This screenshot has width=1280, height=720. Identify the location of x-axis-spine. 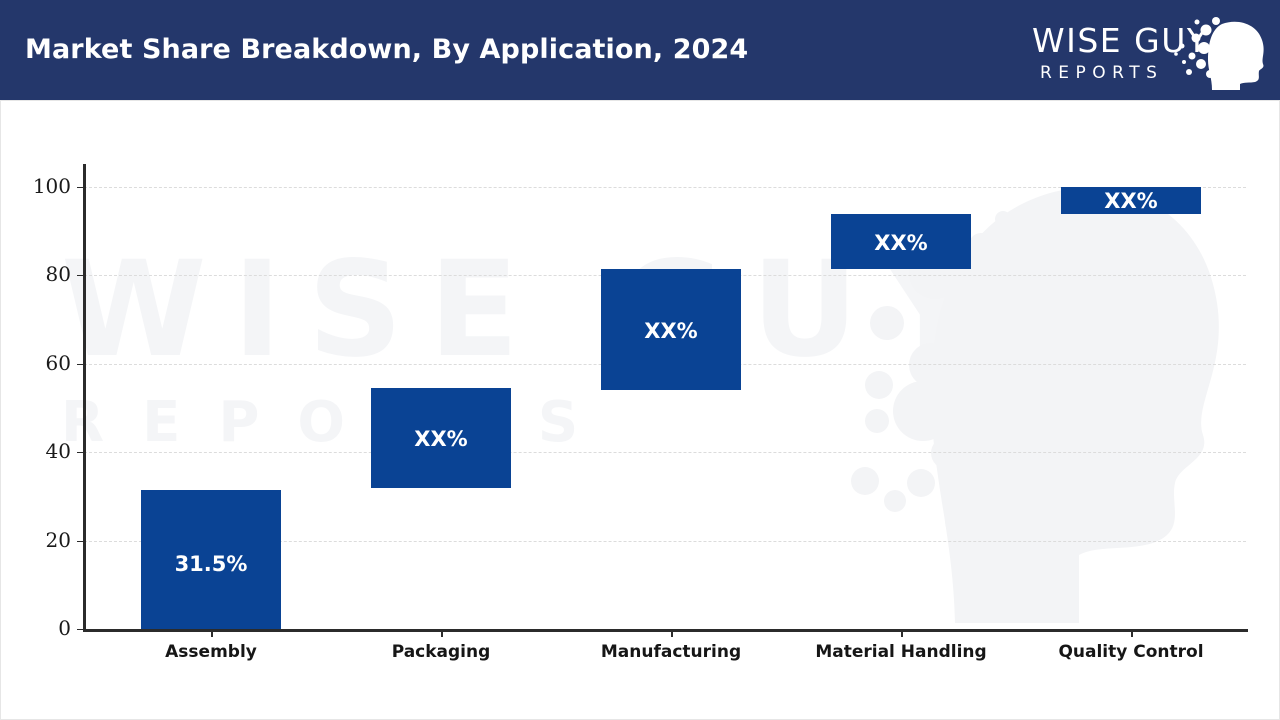
(665, 630).